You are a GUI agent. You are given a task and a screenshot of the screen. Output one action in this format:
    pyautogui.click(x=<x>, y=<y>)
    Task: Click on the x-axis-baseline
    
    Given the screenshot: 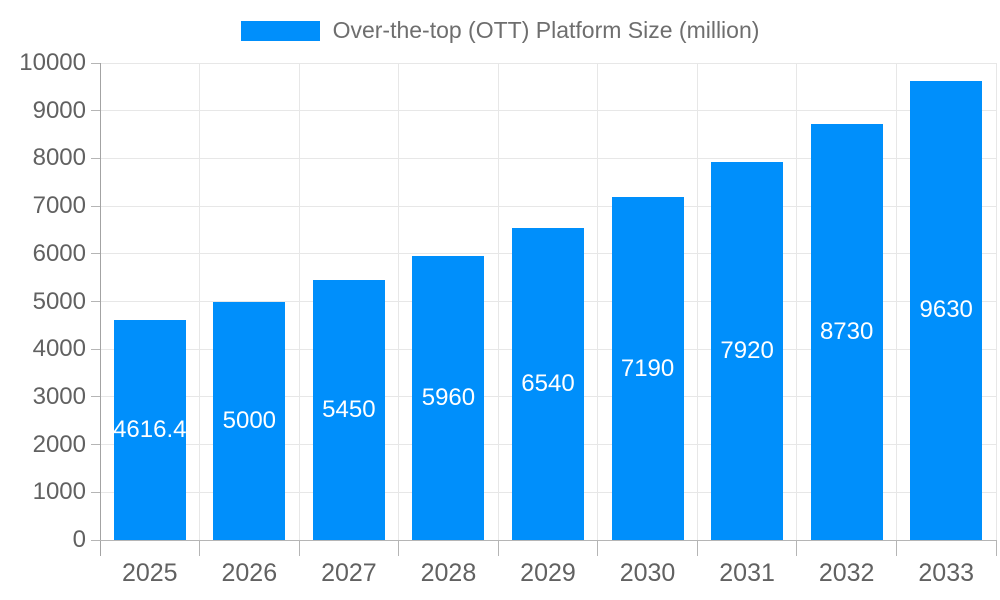 What is the action you would take?
    pyautogui.click(x=548, y=540)
    